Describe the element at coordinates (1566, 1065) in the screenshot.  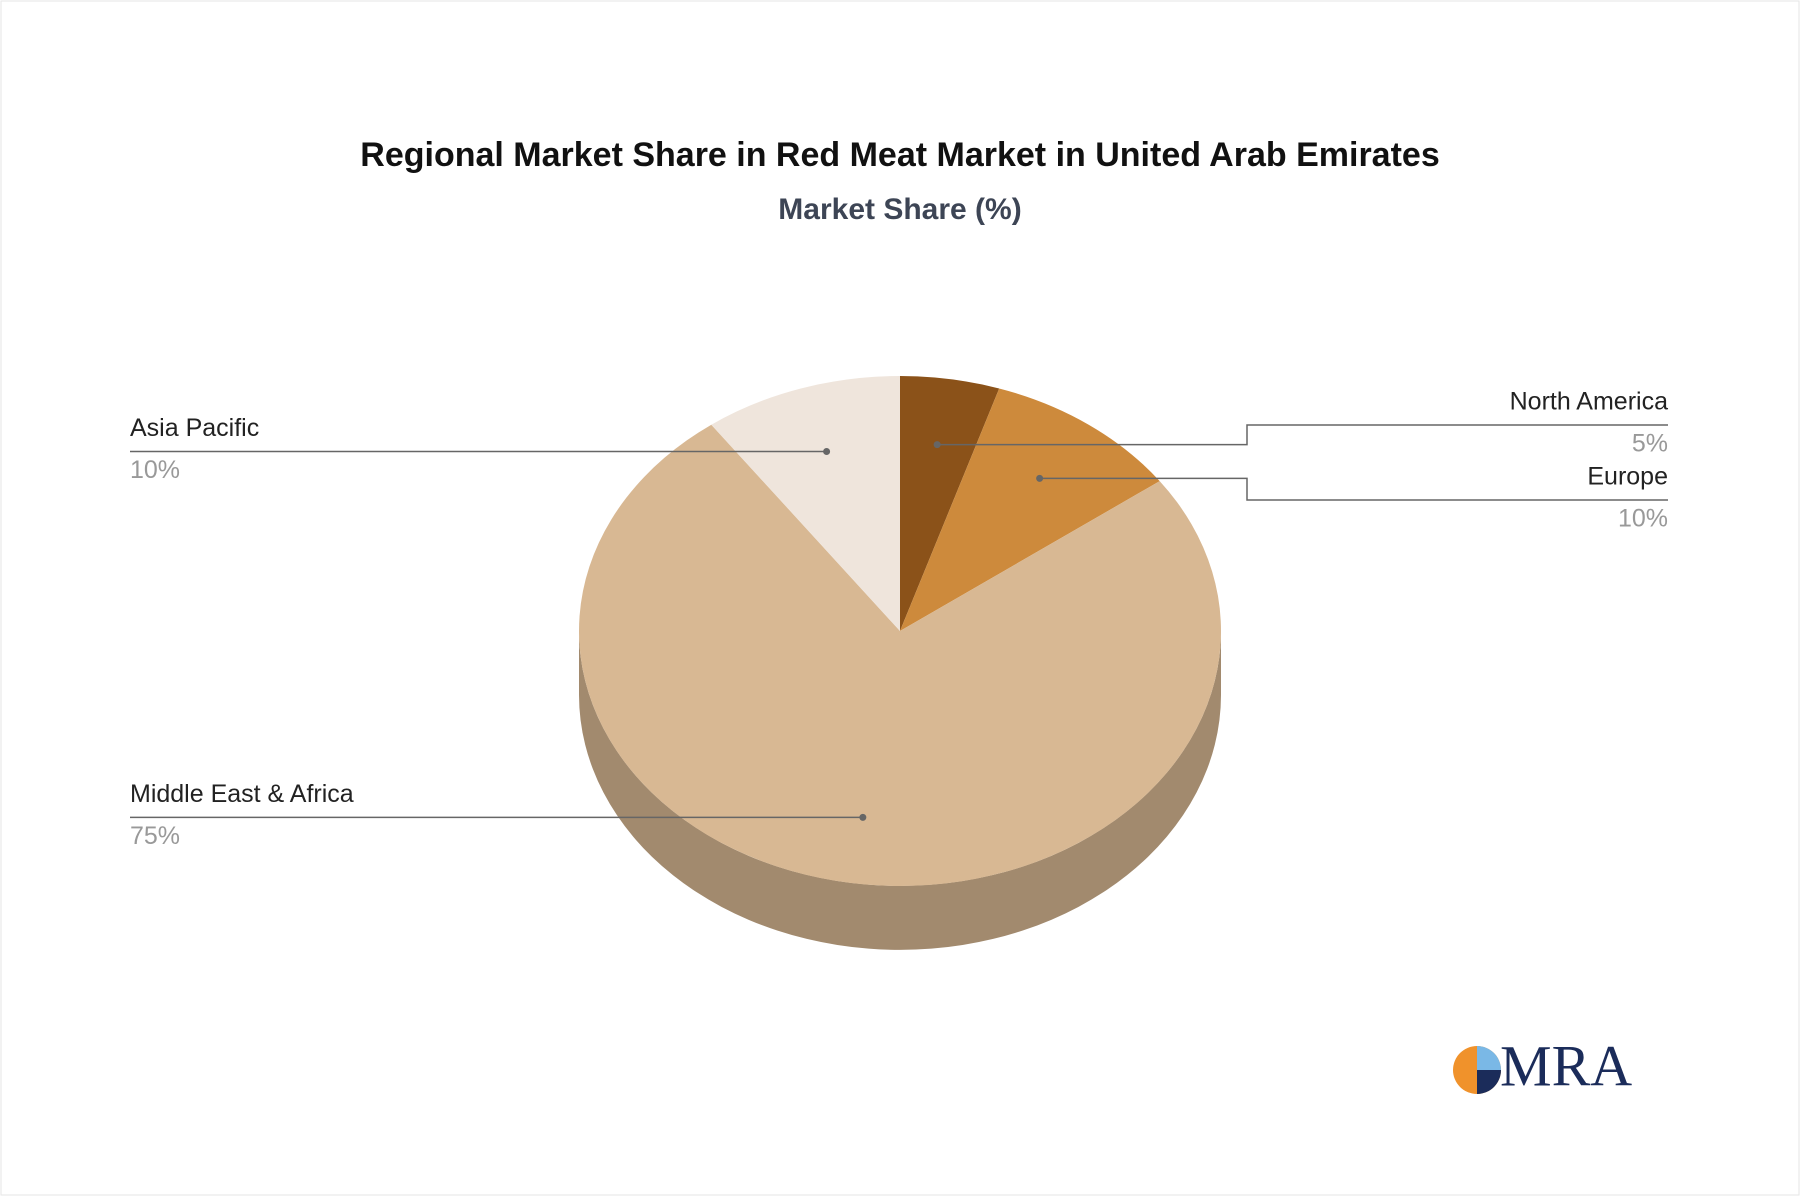
I see `logo-text: MRA` at that location.